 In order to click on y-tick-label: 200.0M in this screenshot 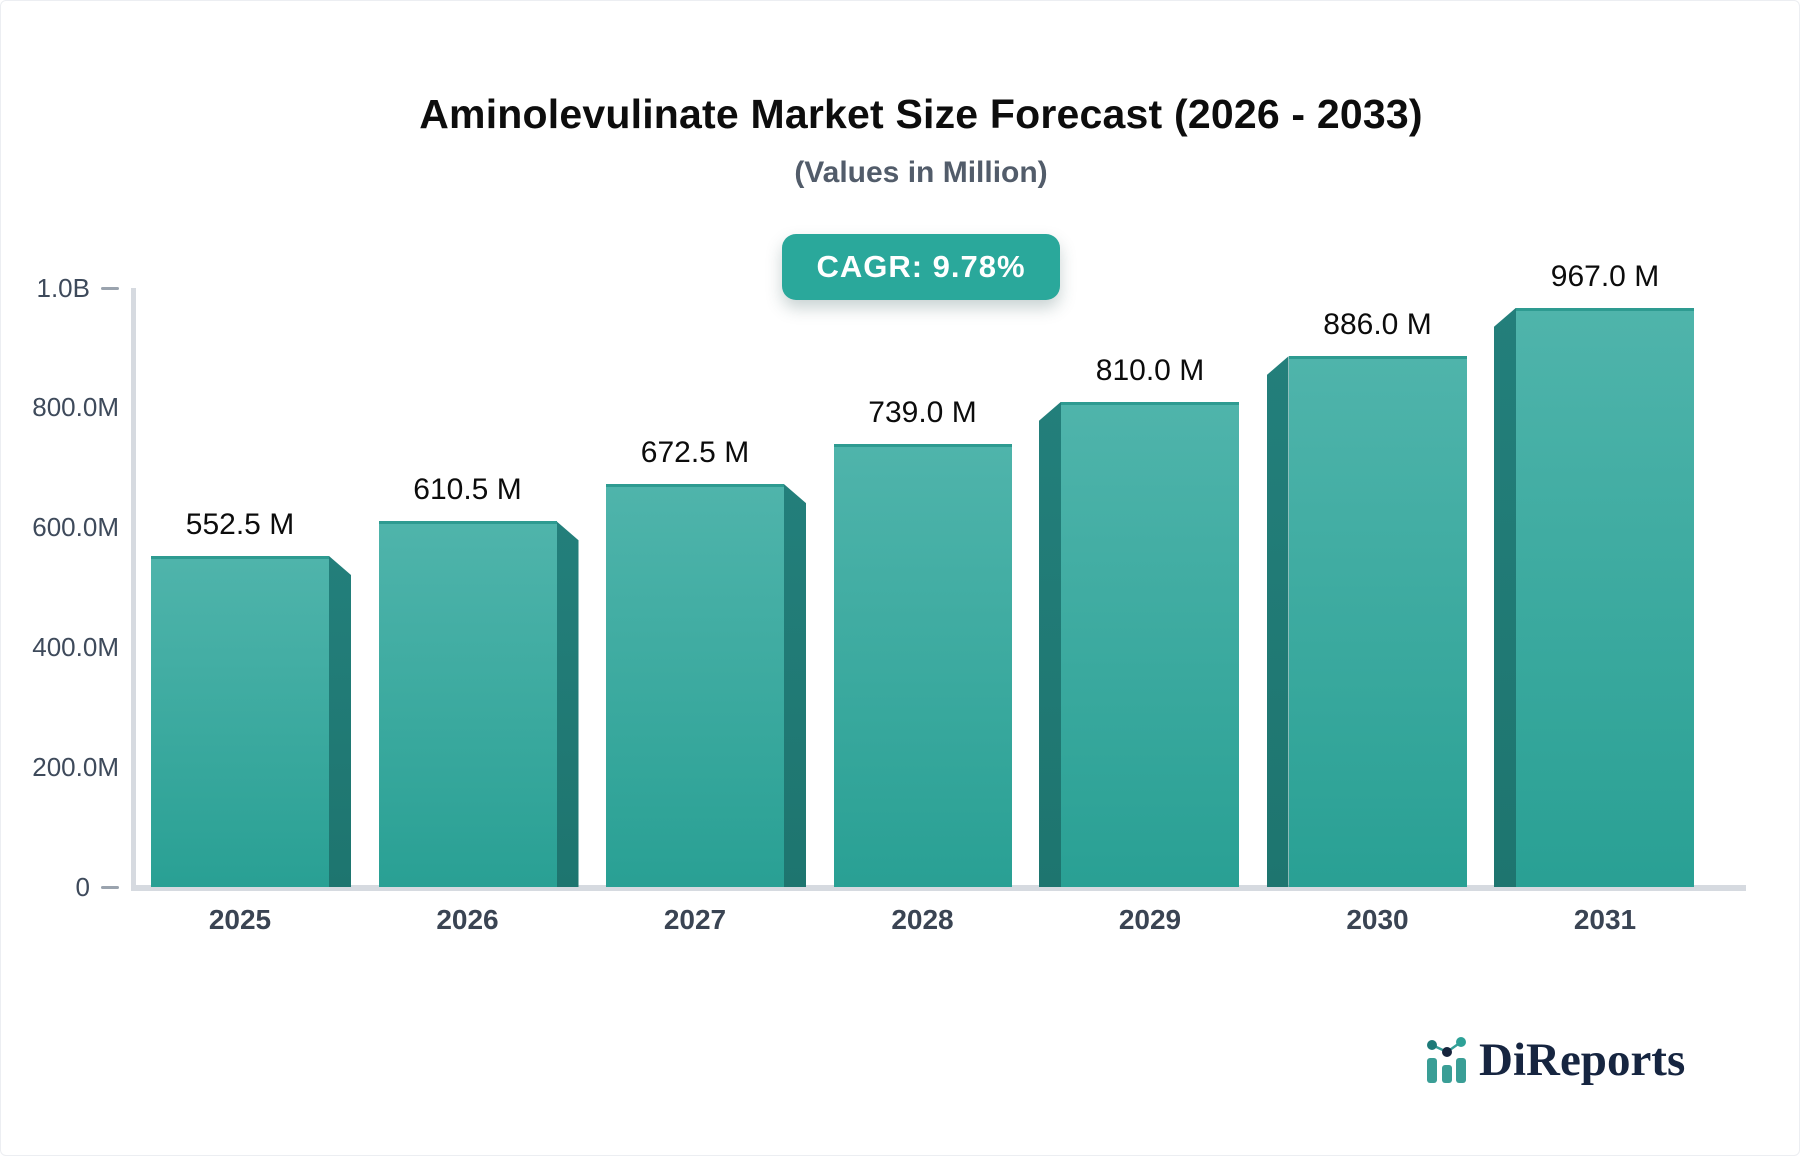, I will do `click(75, 766)`.